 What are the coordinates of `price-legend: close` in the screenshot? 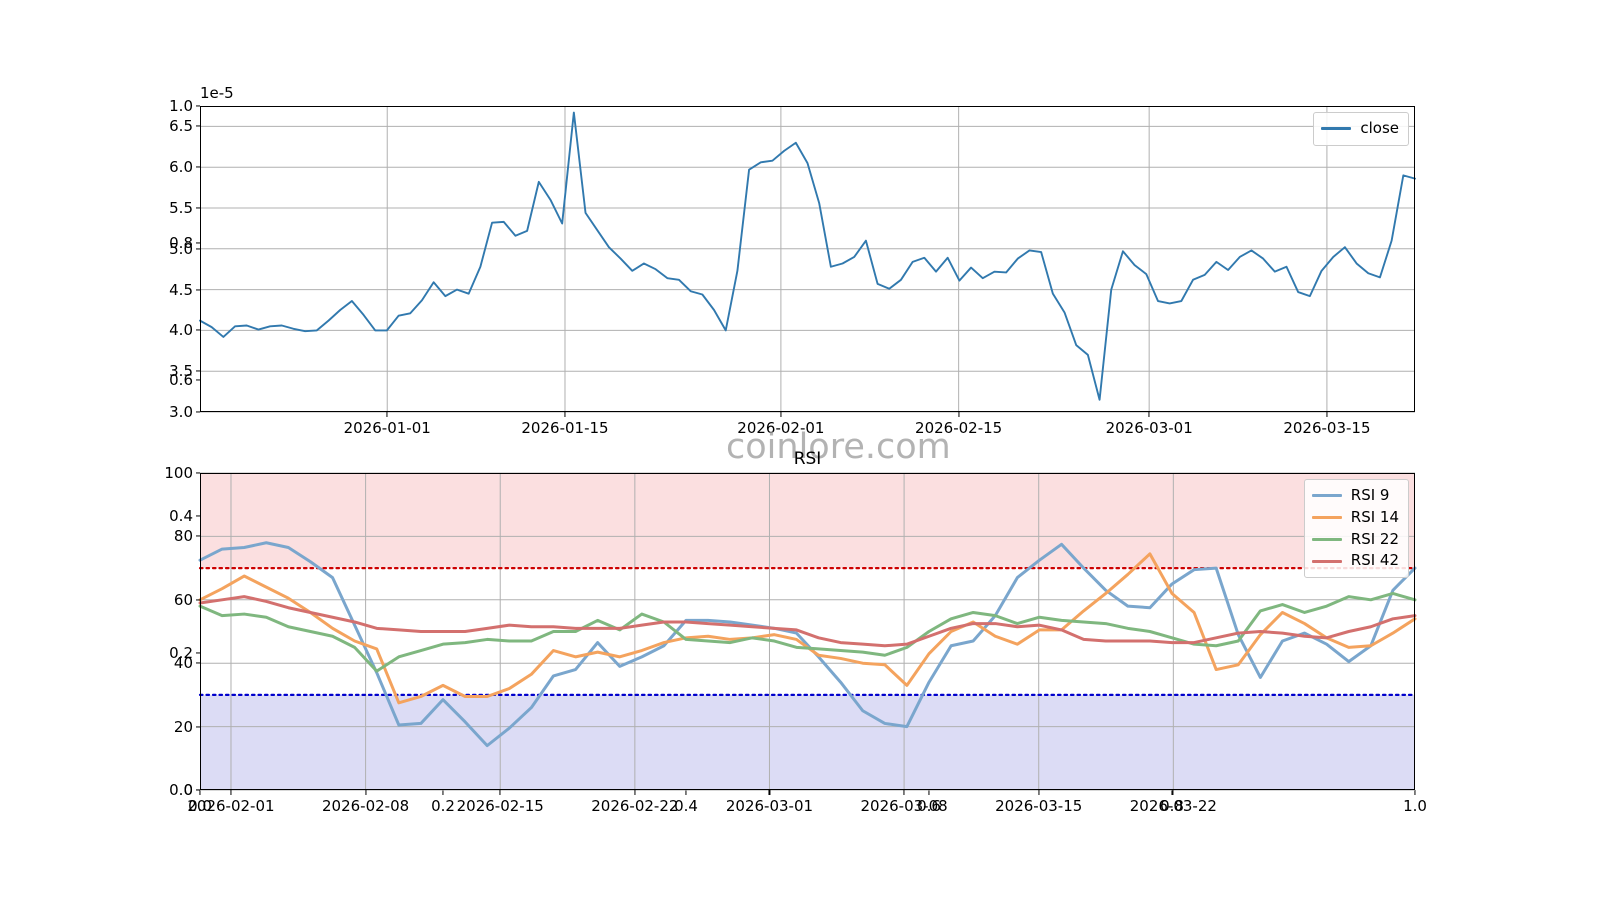 It's located at (1361, 129).